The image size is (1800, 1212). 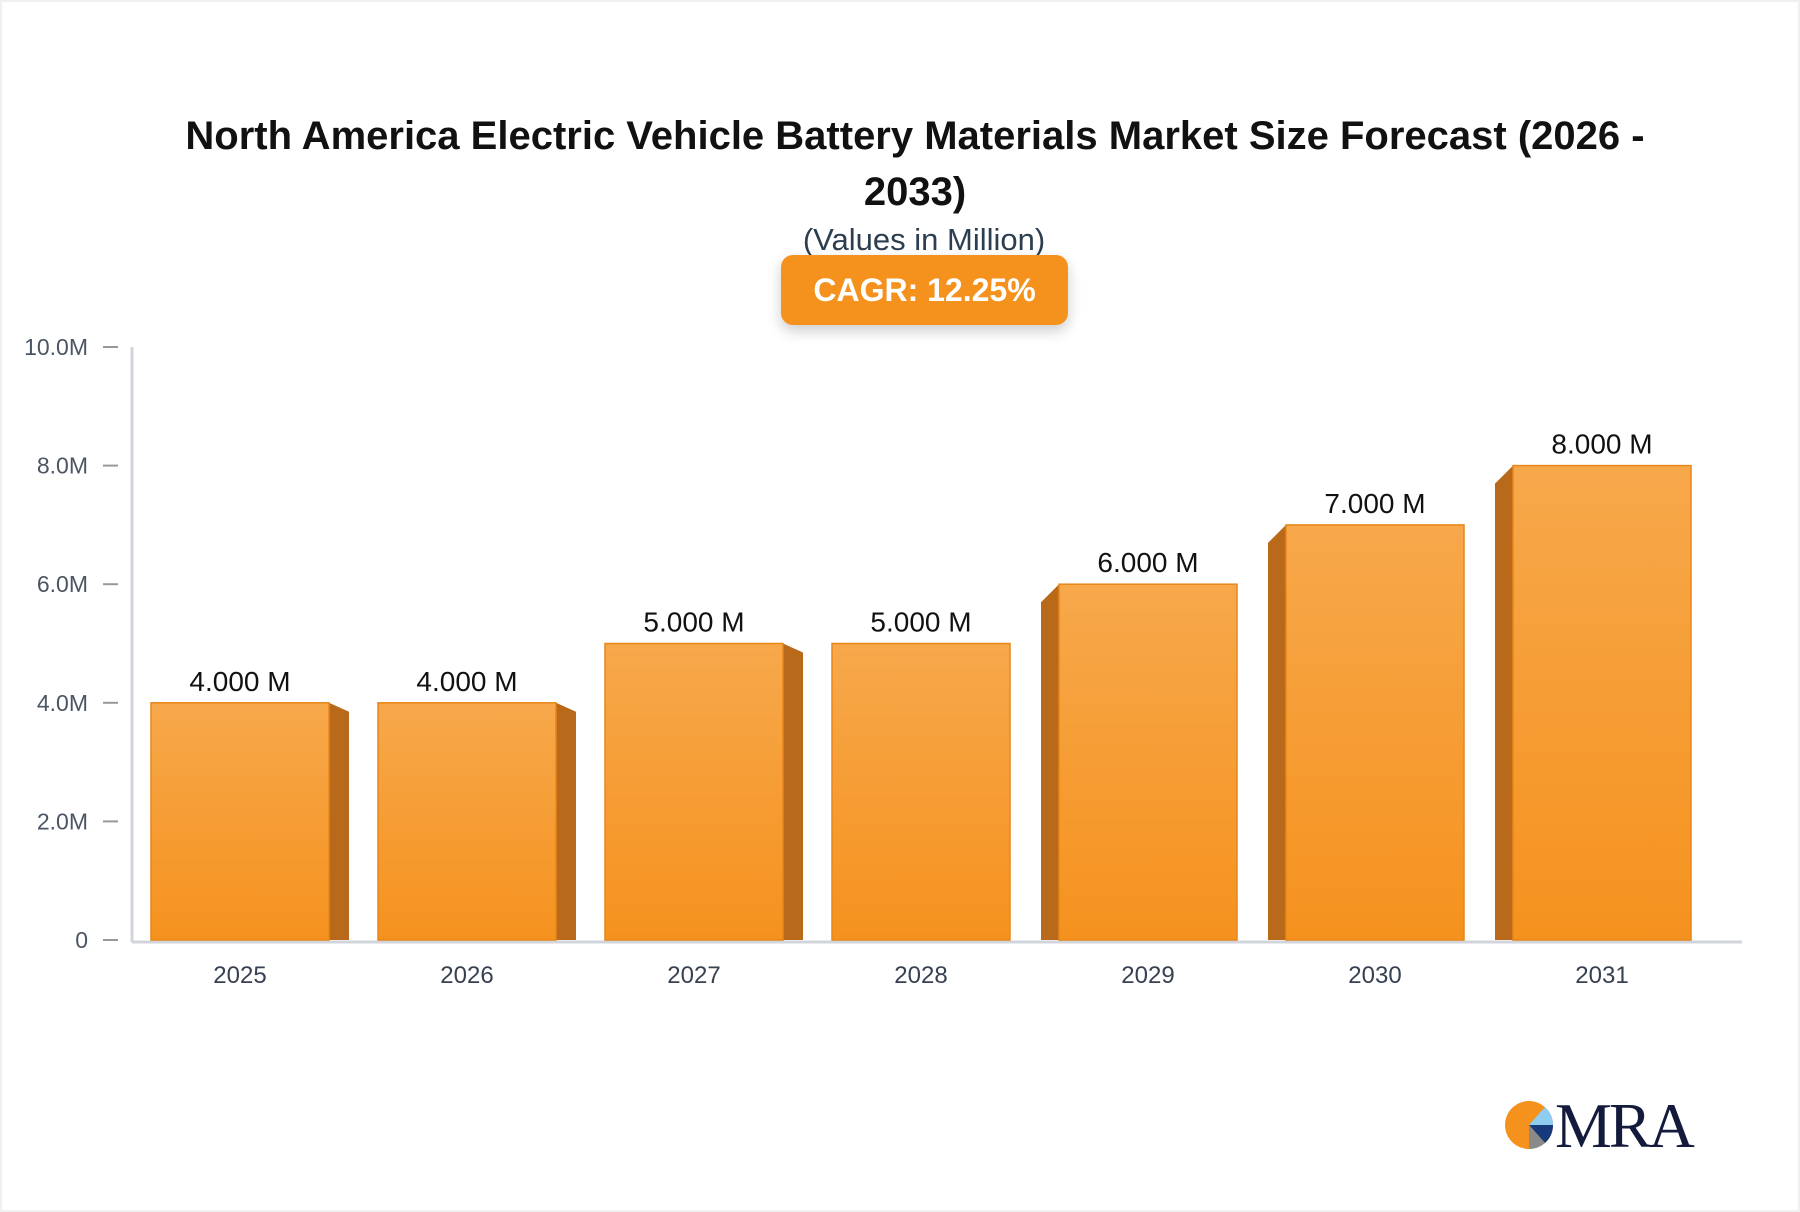 What do you see at coordinates (1374, 975) in the screenshot?
I see `x-tick-label: 2030` at bounding box center [1374, 975].